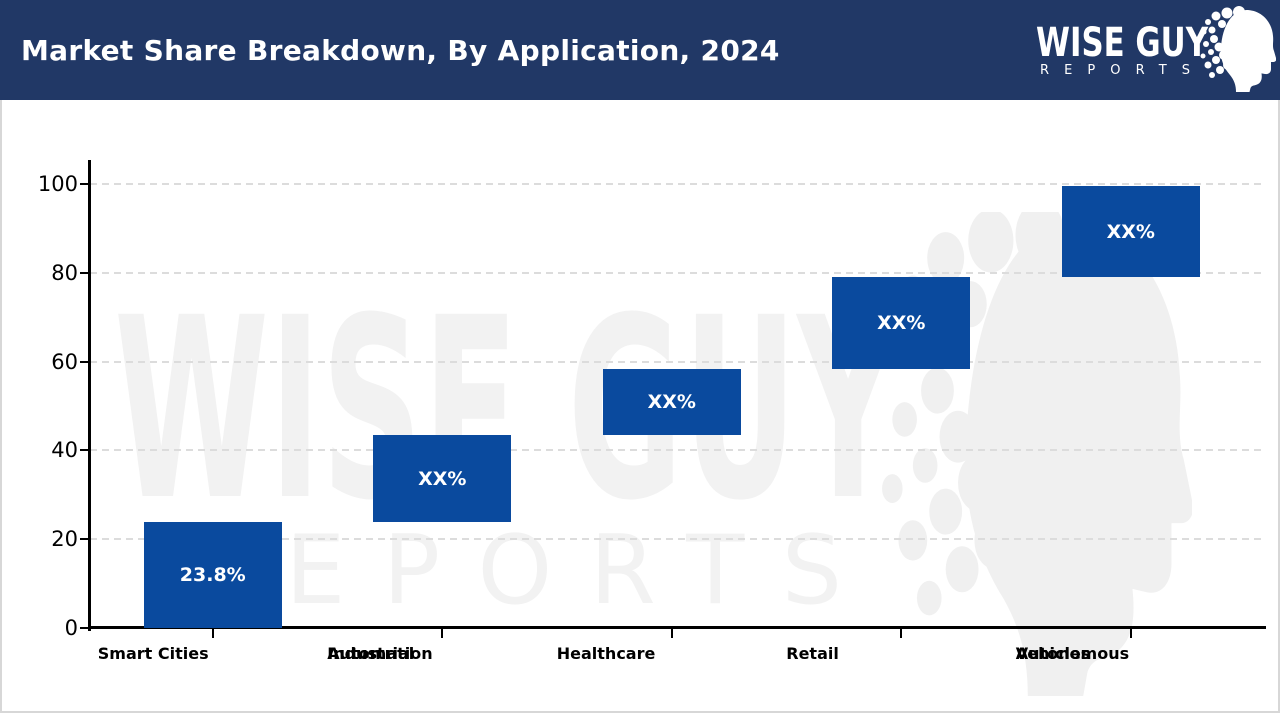 This screenshot has height=720, width=1280. I want to click on x-axis-category-label-line: Smart Cities, so click(153, 653).